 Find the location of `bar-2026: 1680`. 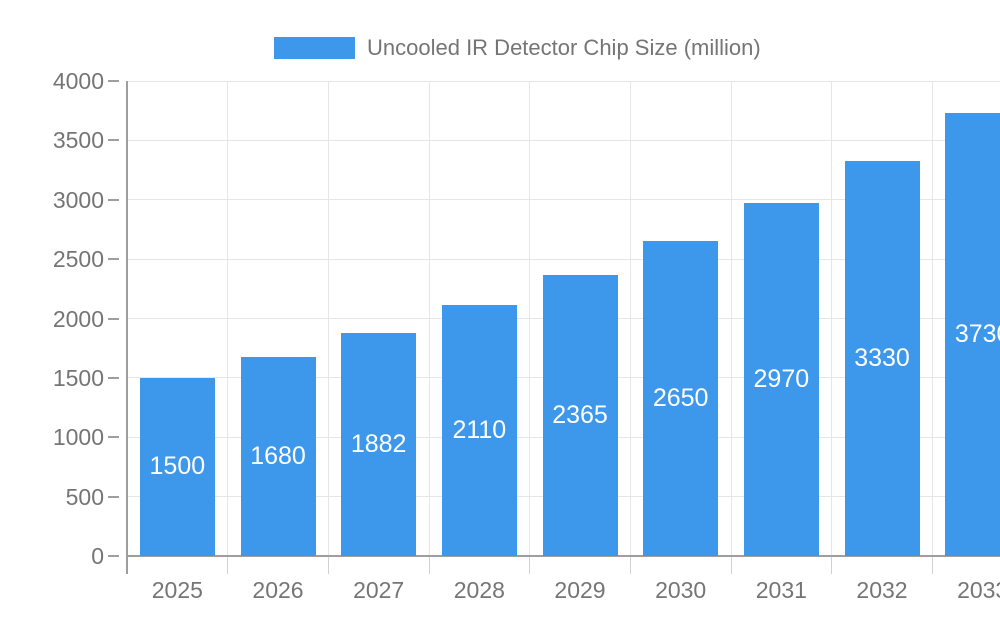

bar-2026: 1680 is located at coordinates (278, 456).